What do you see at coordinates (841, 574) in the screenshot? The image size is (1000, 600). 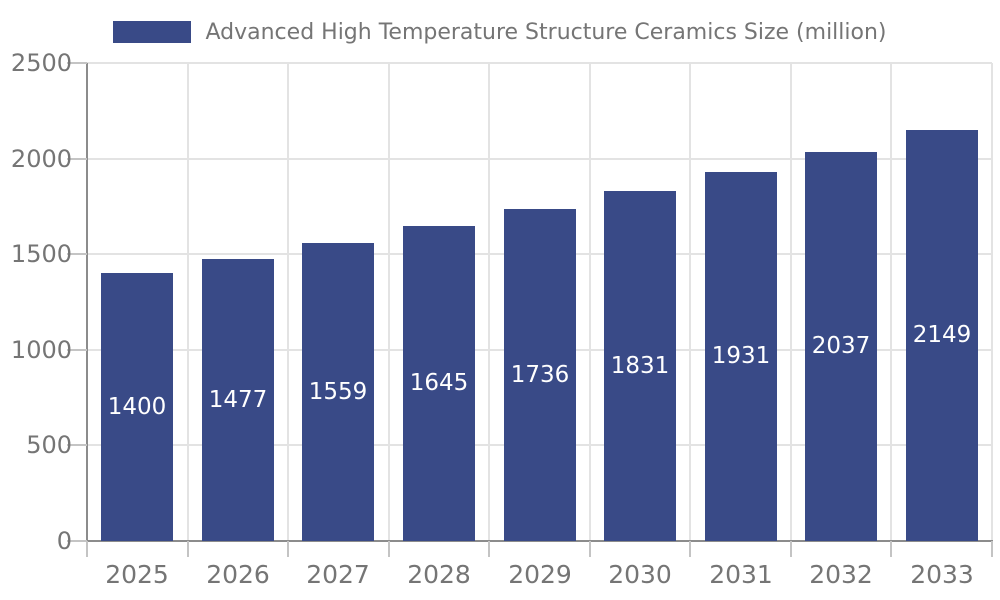 I see `x-tick-label: 2032` at bounding box center [841, 574].